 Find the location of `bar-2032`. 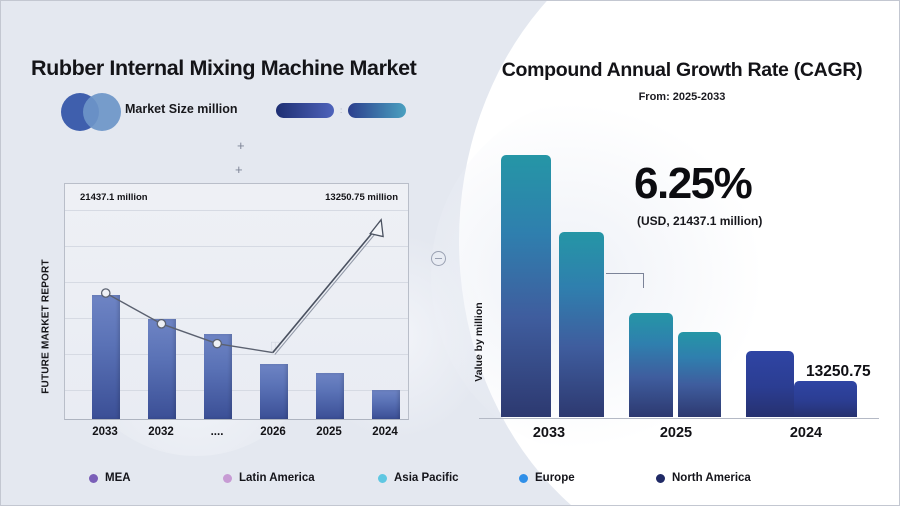

bar-2032 is located at coordinates (162, 369).